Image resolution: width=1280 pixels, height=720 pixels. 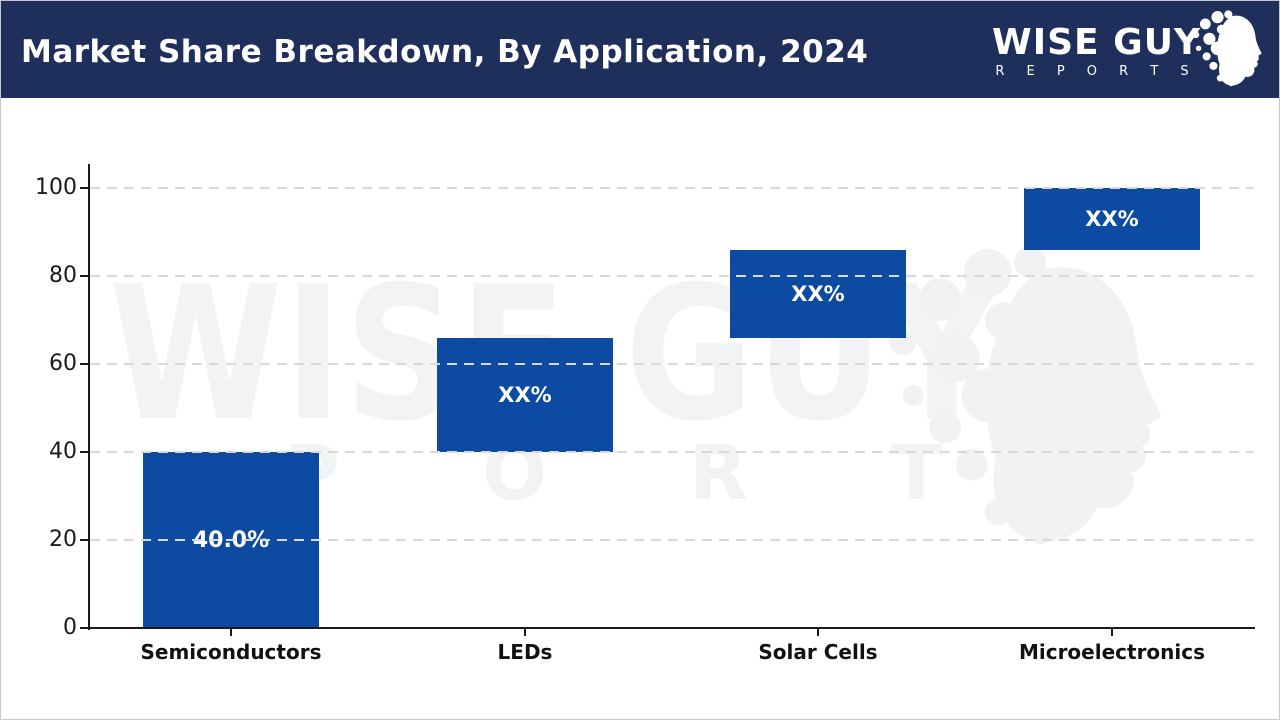 What do you see at coordinates (1096, 71) in the screenshot?
I see `brand-tagline: R E P O R T S` at bounding box center [1096, 71].